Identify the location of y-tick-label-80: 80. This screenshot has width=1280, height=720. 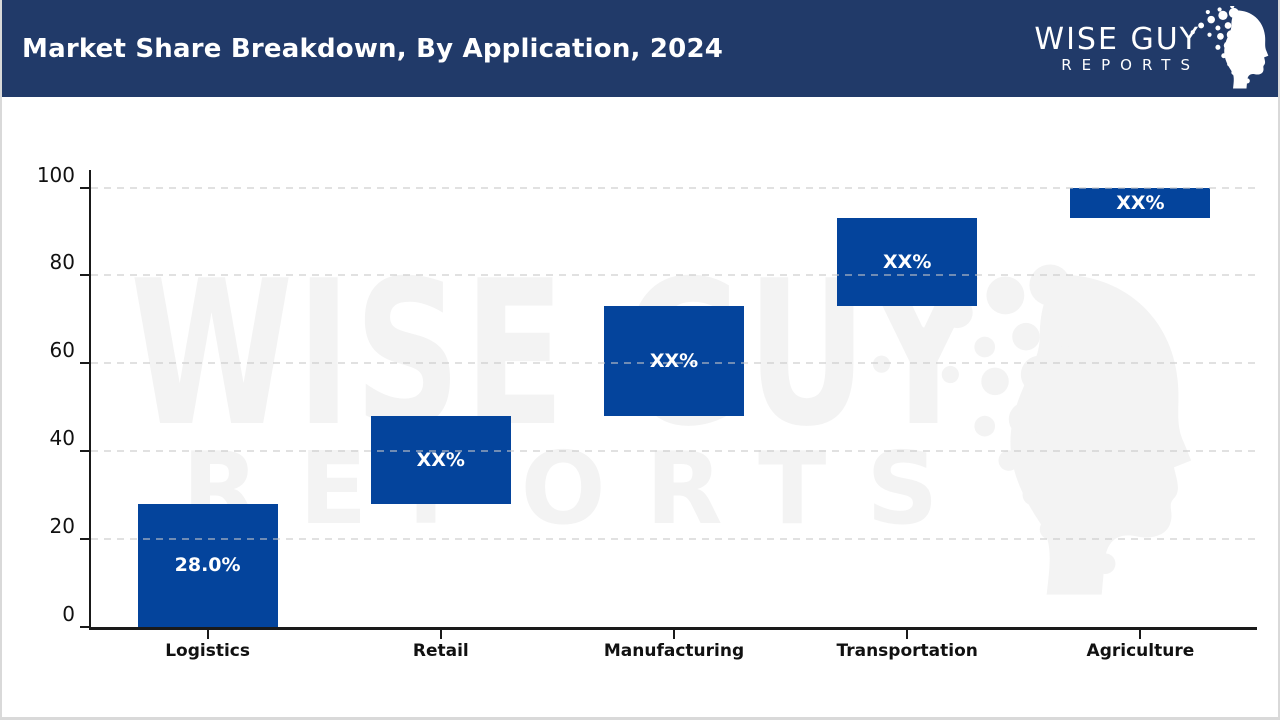
(62, 262).